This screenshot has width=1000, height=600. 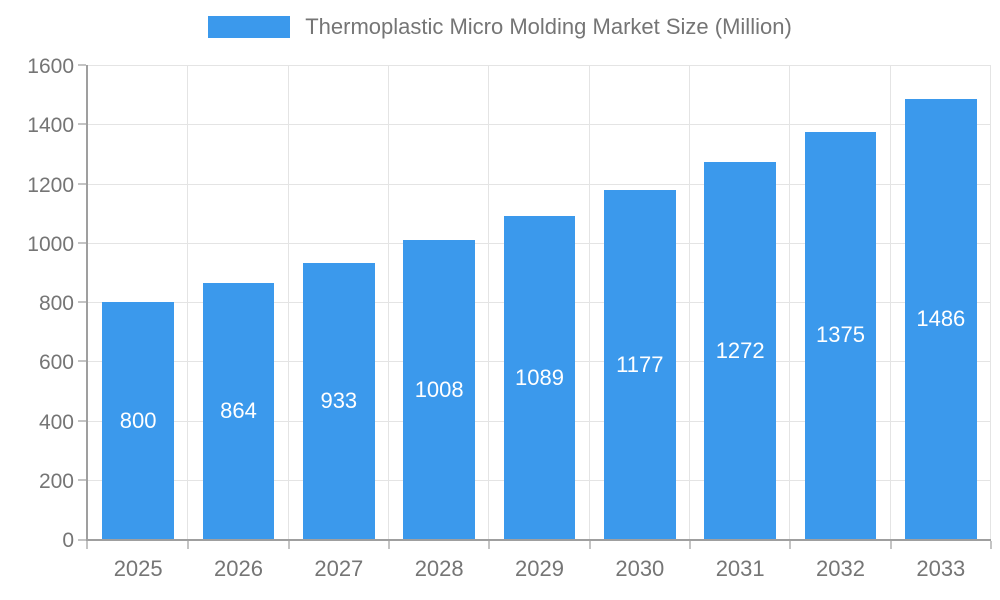 I want to click on y-axis-label: 1200, so click(x=50, y=185).